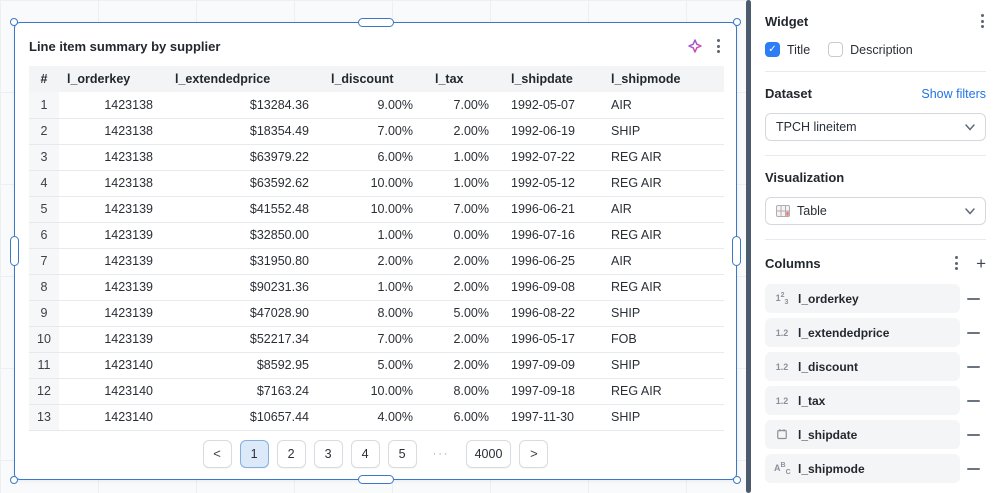  Describe the element at coordinates (534, 453) in the screenshot. I see `pagination-next-button: >` at that location.